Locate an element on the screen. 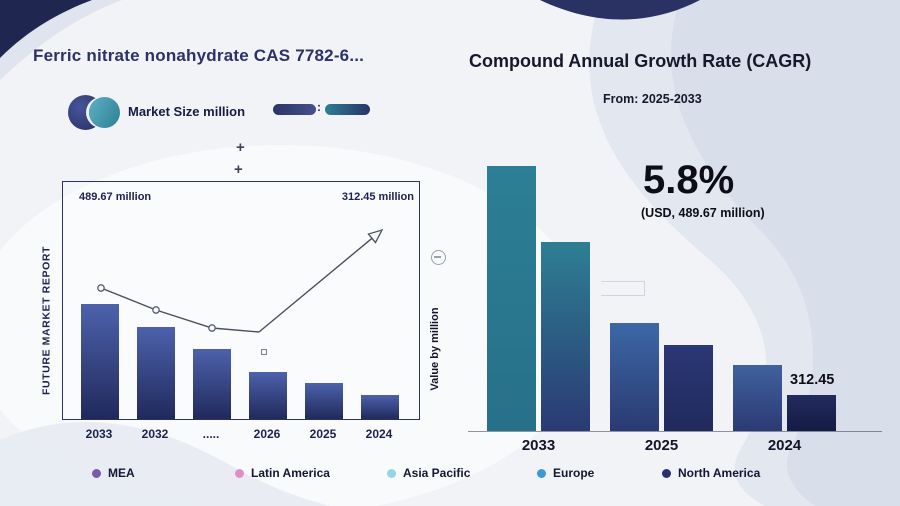 The height and width of the screenshot is (506, 900). cagr-group-2024 is located at coordinates (784, 398).